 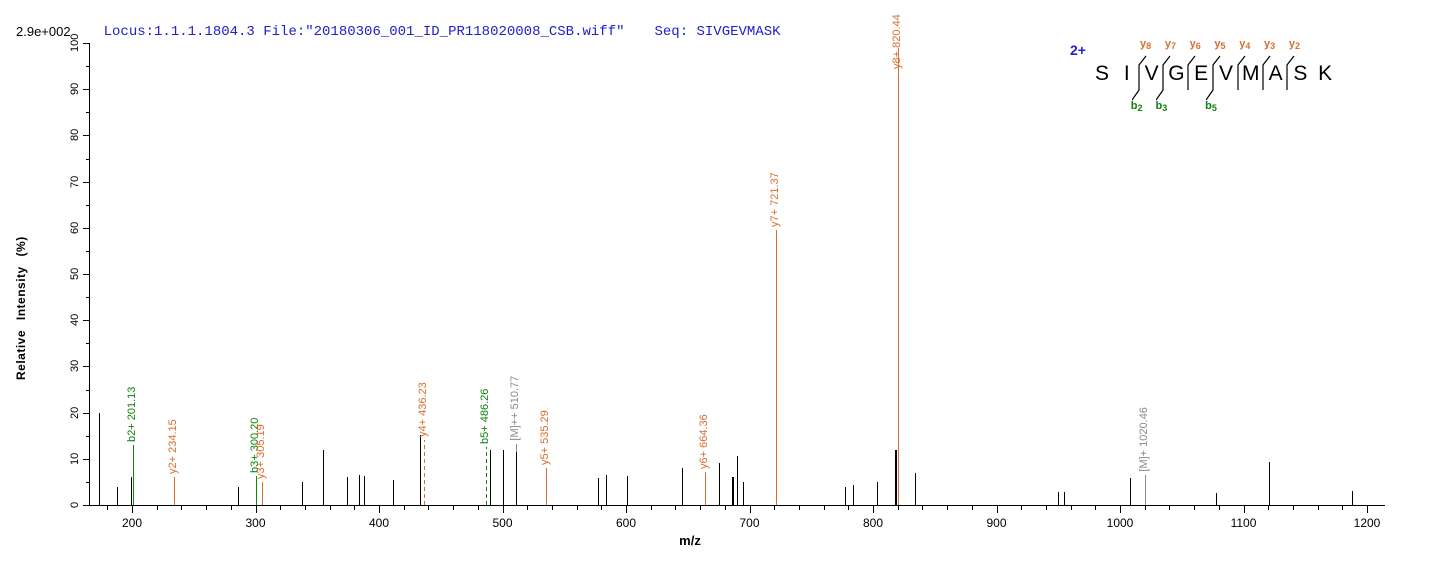 I want to click on y-axis-line, so click(x=89, y=274).